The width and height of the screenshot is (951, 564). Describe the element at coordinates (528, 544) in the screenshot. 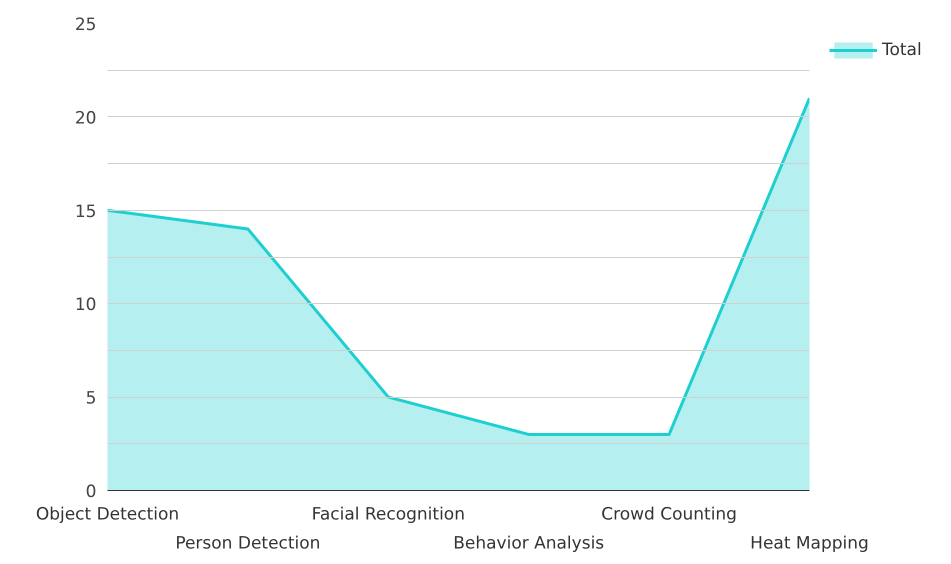

I see `x-tick-label: Behavior Analysis` at that location.